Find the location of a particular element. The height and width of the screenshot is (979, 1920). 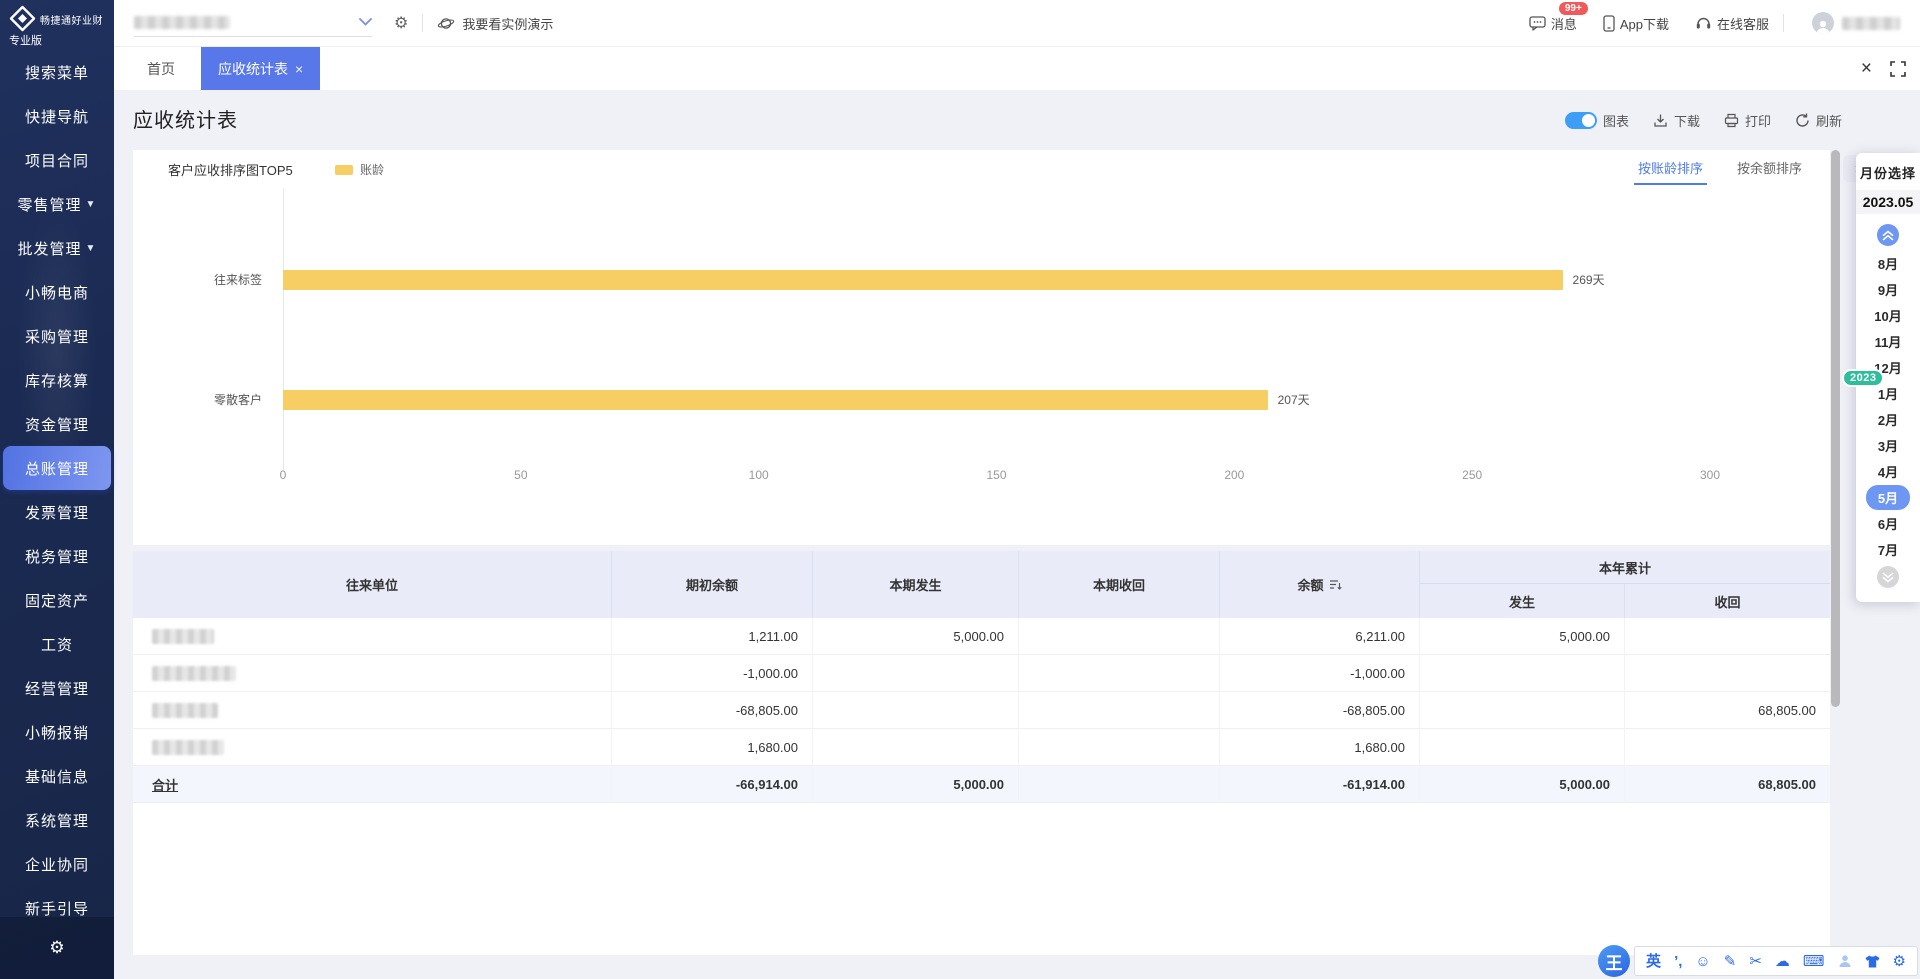

col-header-current-received: 本期收回 is located at coordinates (1119, 584).